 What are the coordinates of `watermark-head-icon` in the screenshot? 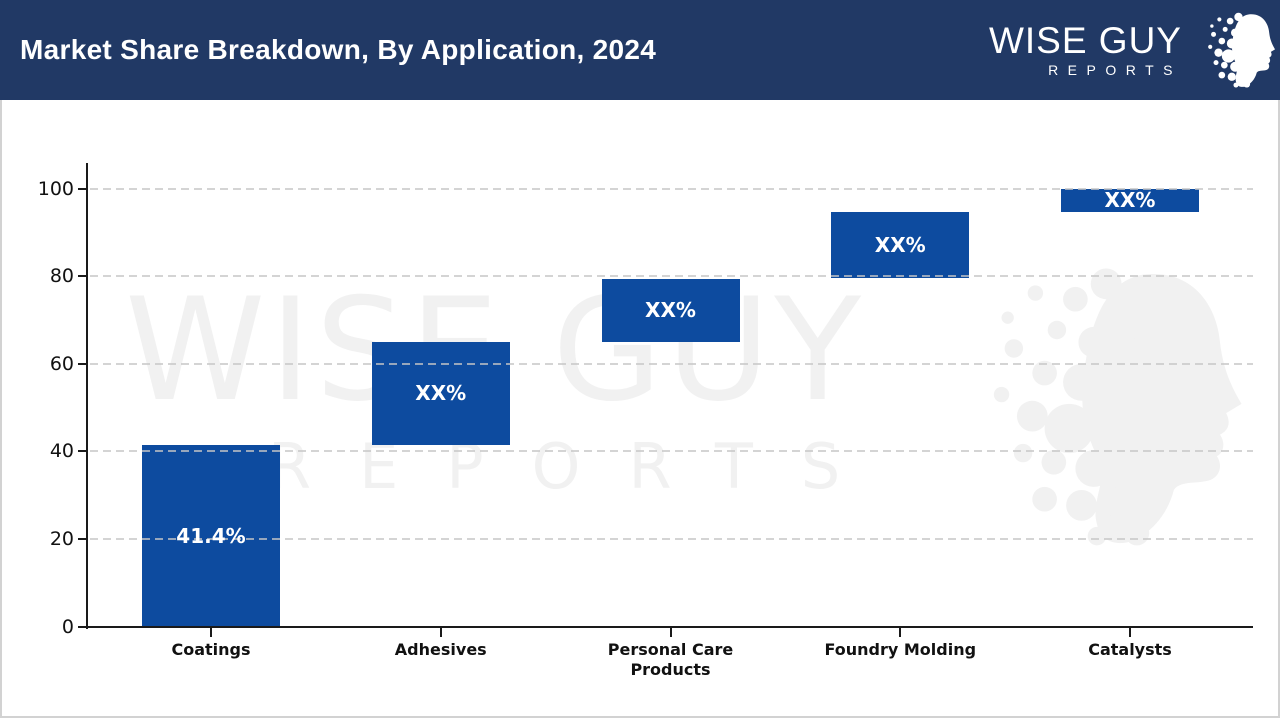 It's located at (1117, 407).